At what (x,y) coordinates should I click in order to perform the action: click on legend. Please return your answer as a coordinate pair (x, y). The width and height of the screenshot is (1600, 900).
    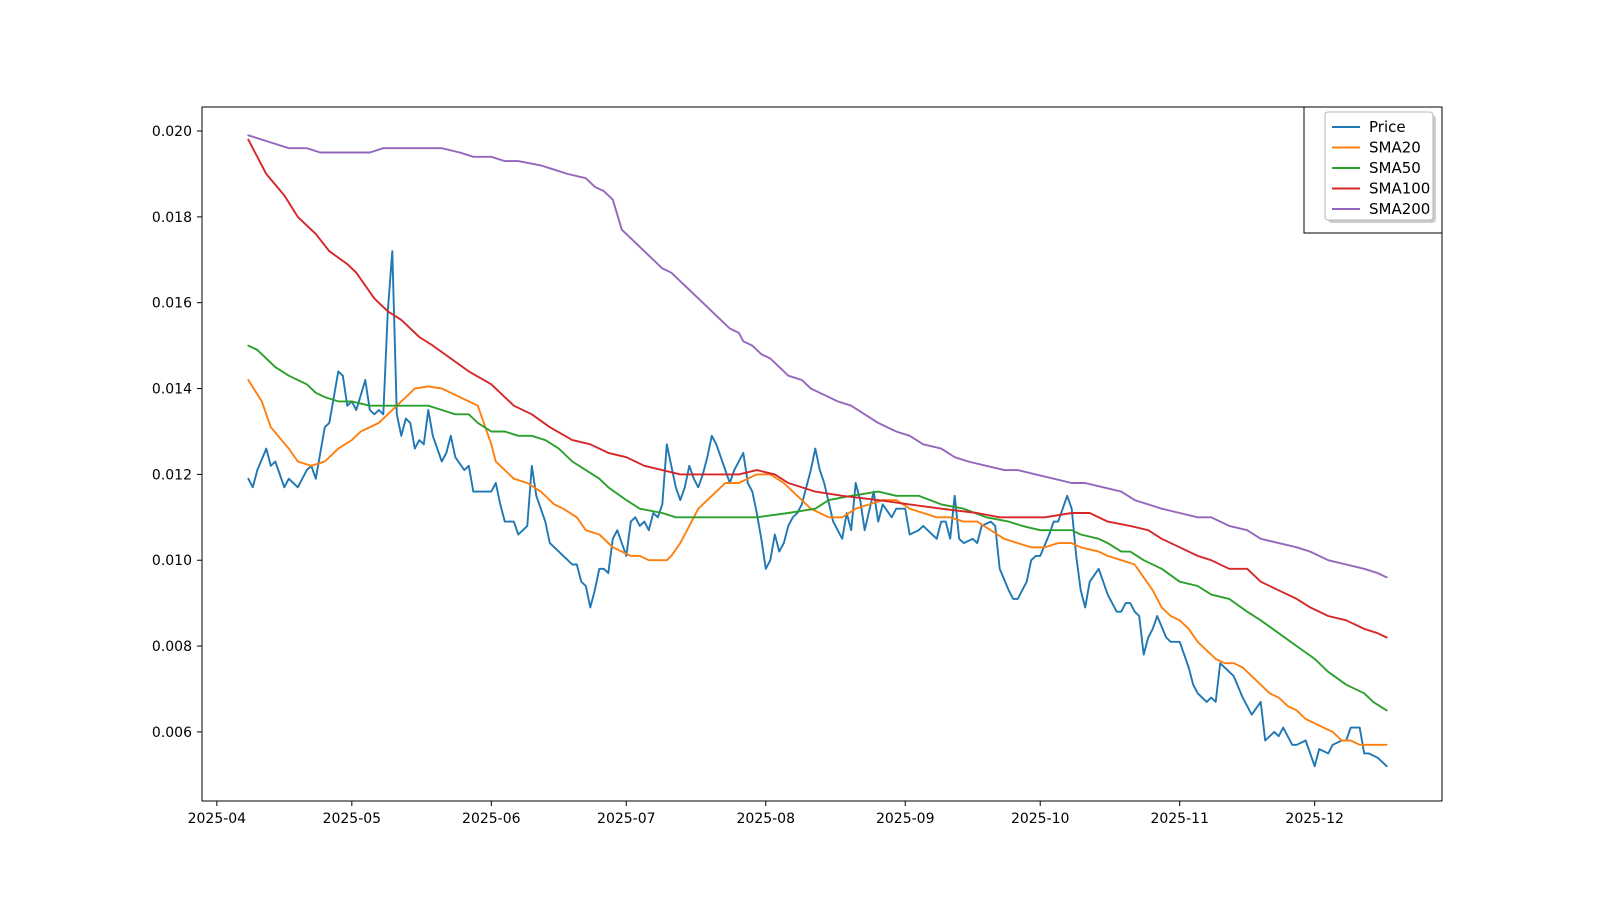
    Looking at the image, I should click on (1379, 166).